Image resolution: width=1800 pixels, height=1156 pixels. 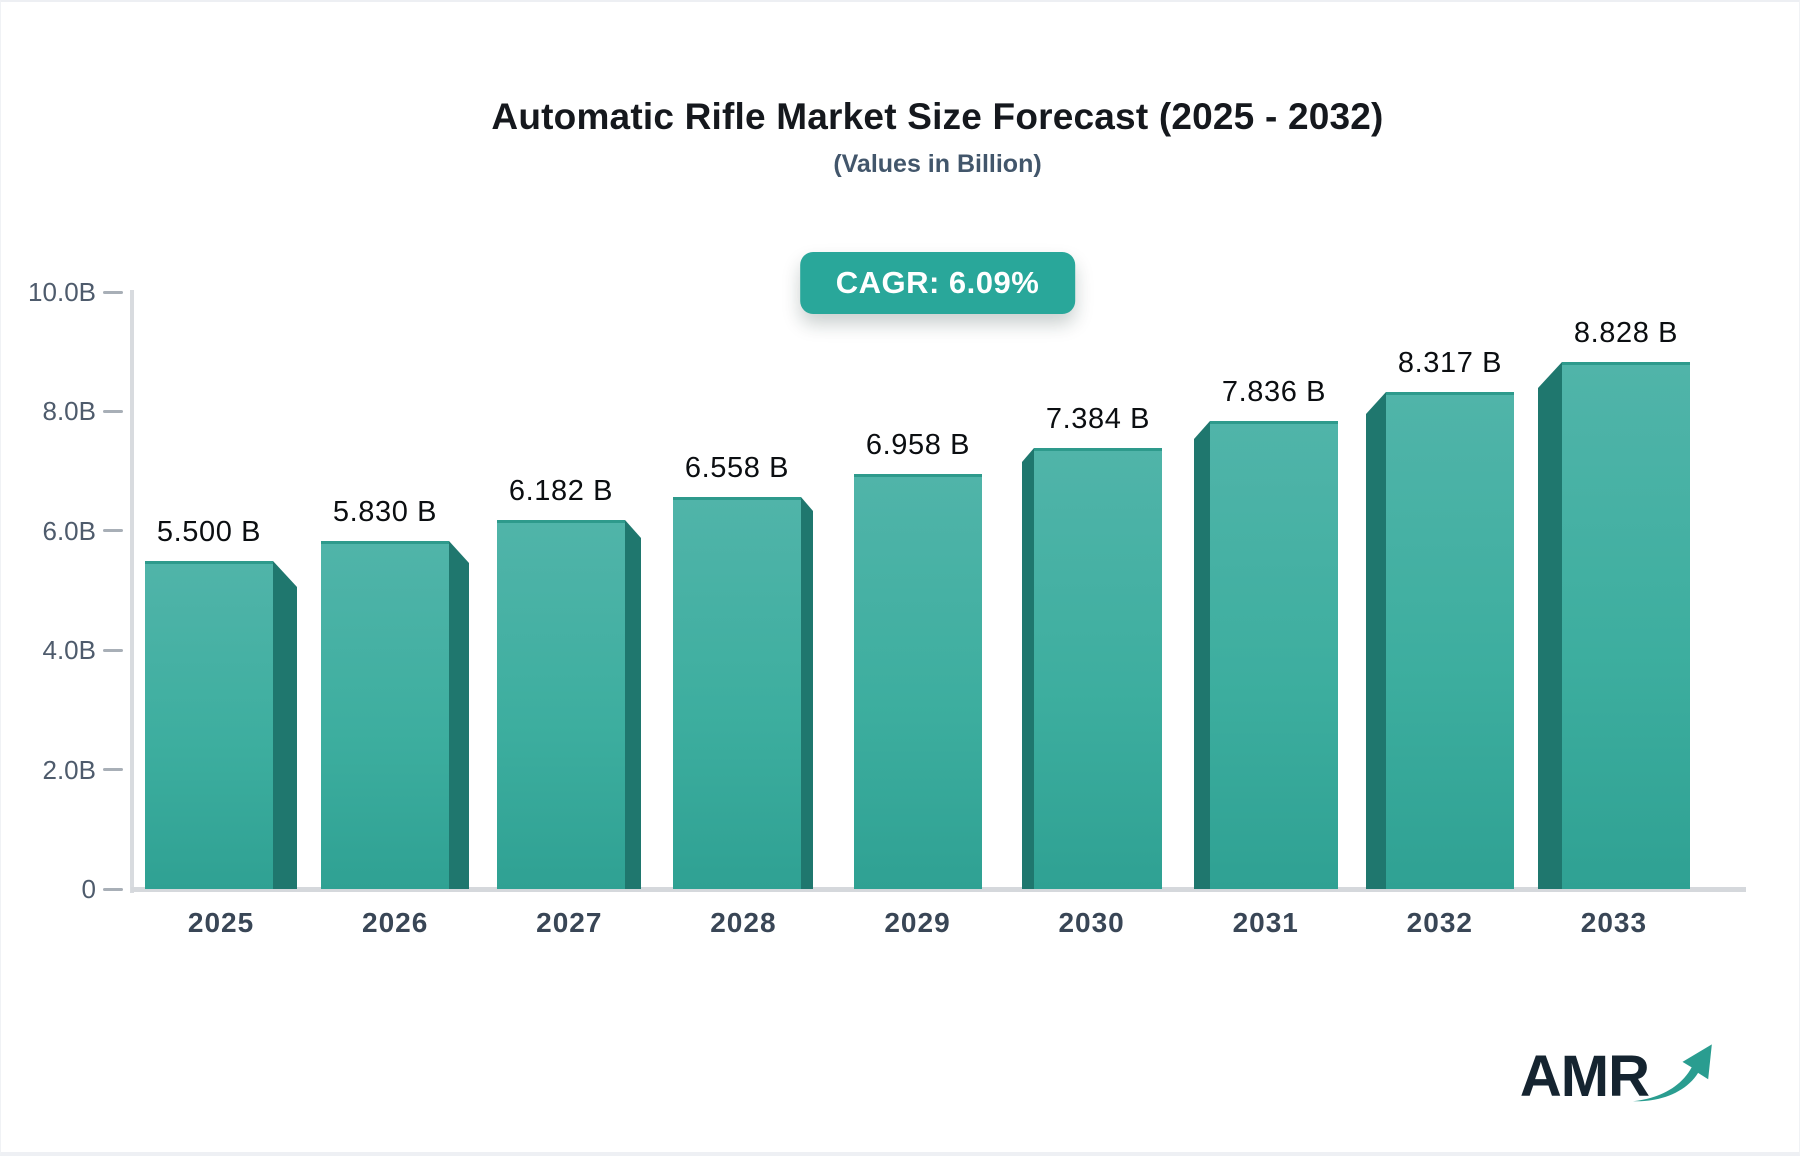 I want to click on x-axis-label-2027: 2027, so click(x=569, y=922).